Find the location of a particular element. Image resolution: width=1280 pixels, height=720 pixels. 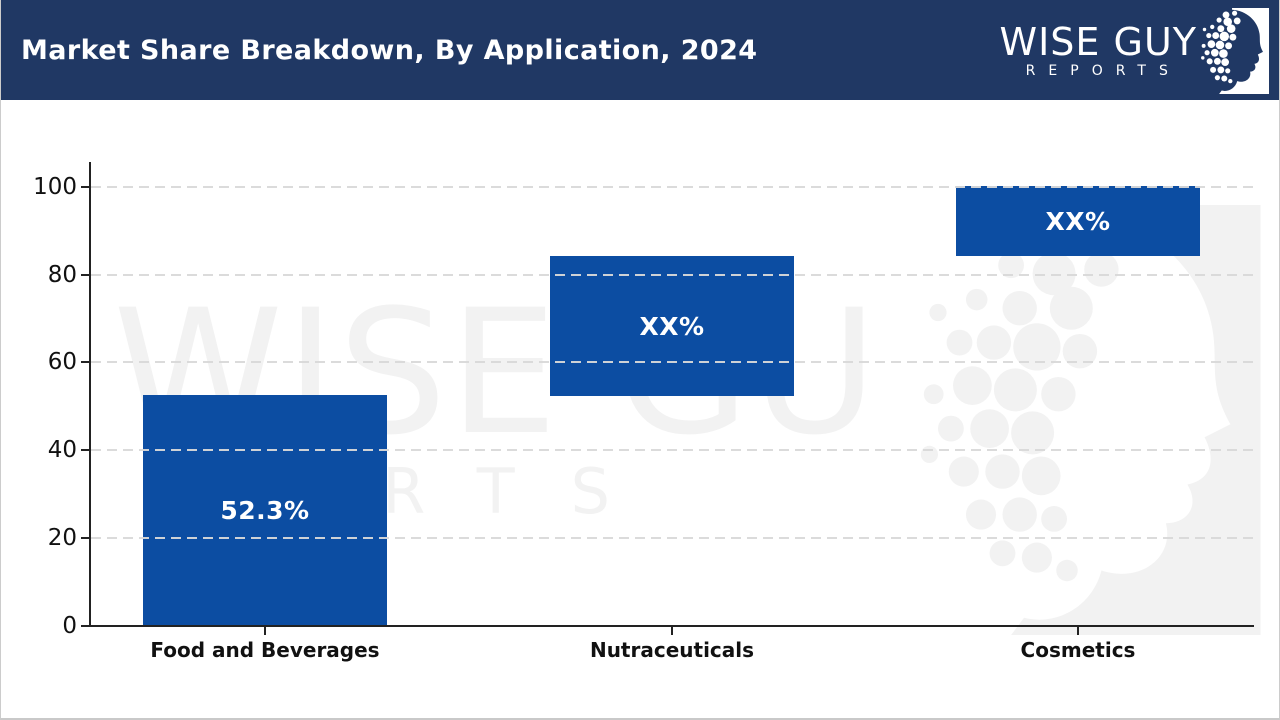

logo-wordmark-line1: WISE GUY is located at coordinates (1098, 41).